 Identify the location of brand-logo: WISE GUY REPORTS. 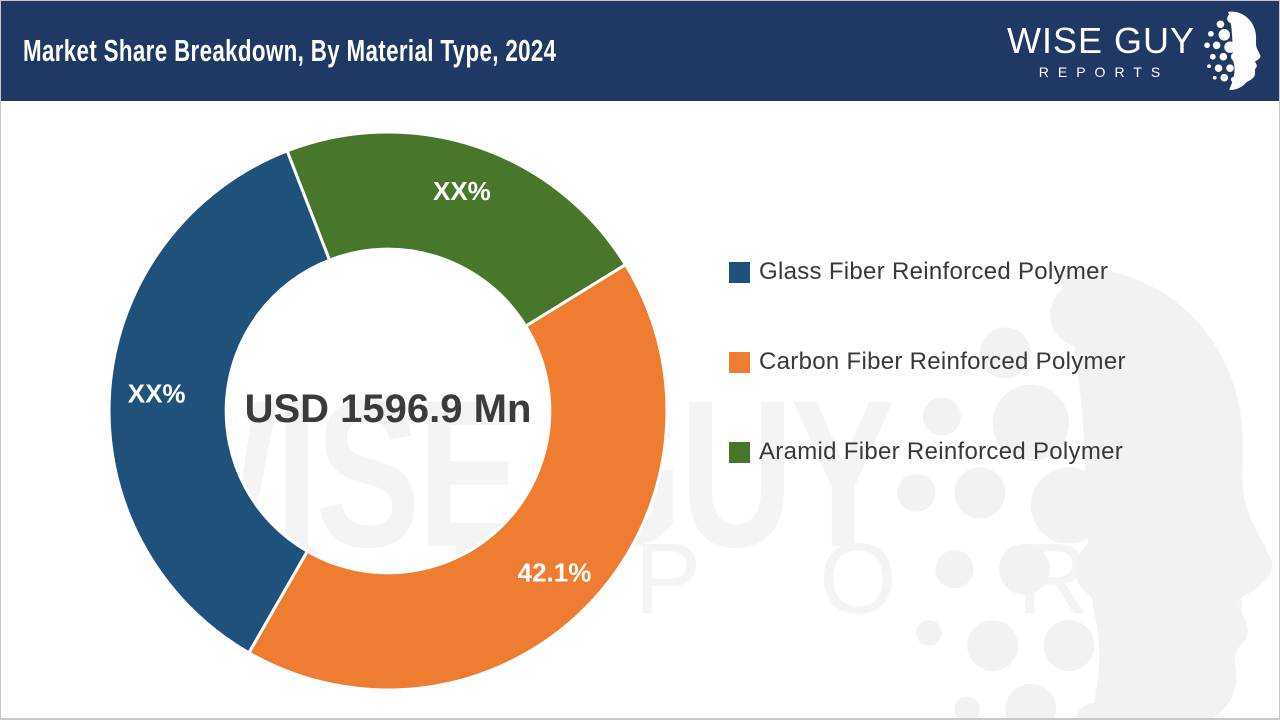
(1134, 51).